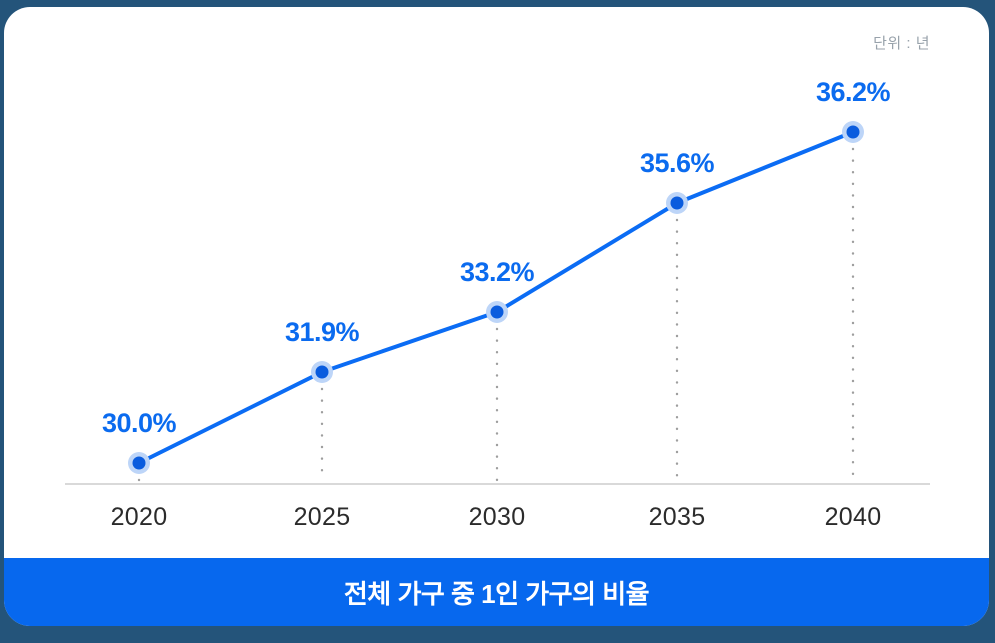  Describe the element at coordinates (497, 517) in the screenshot. I see `x-axis-label-2030: 2030` at that location.